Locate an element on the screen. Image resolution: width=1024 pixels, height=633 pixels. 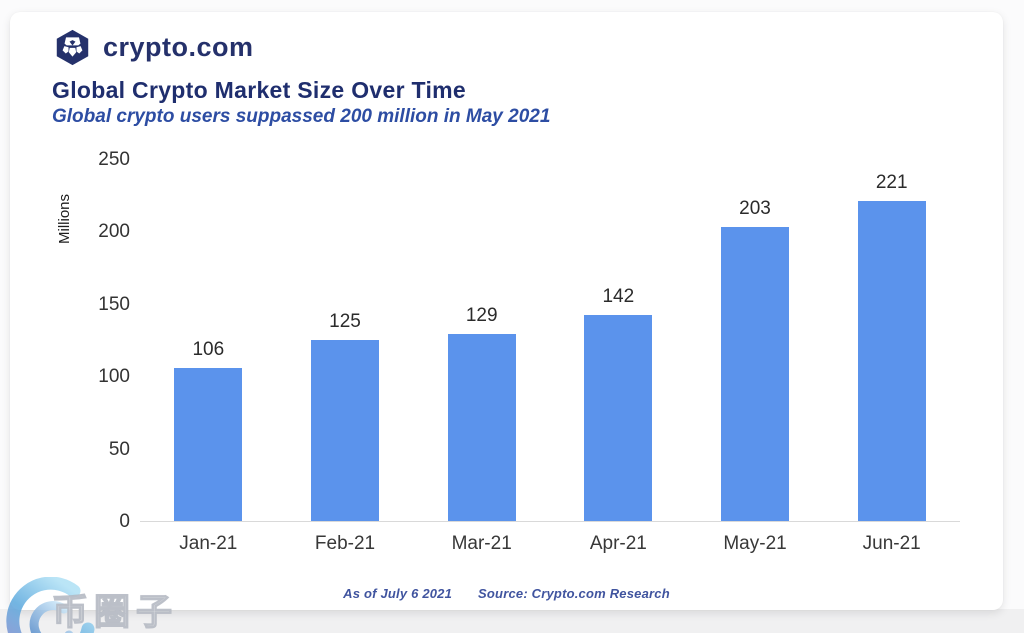
source-text: Source: Crypto.com Research is located at coordinates (574, 593).